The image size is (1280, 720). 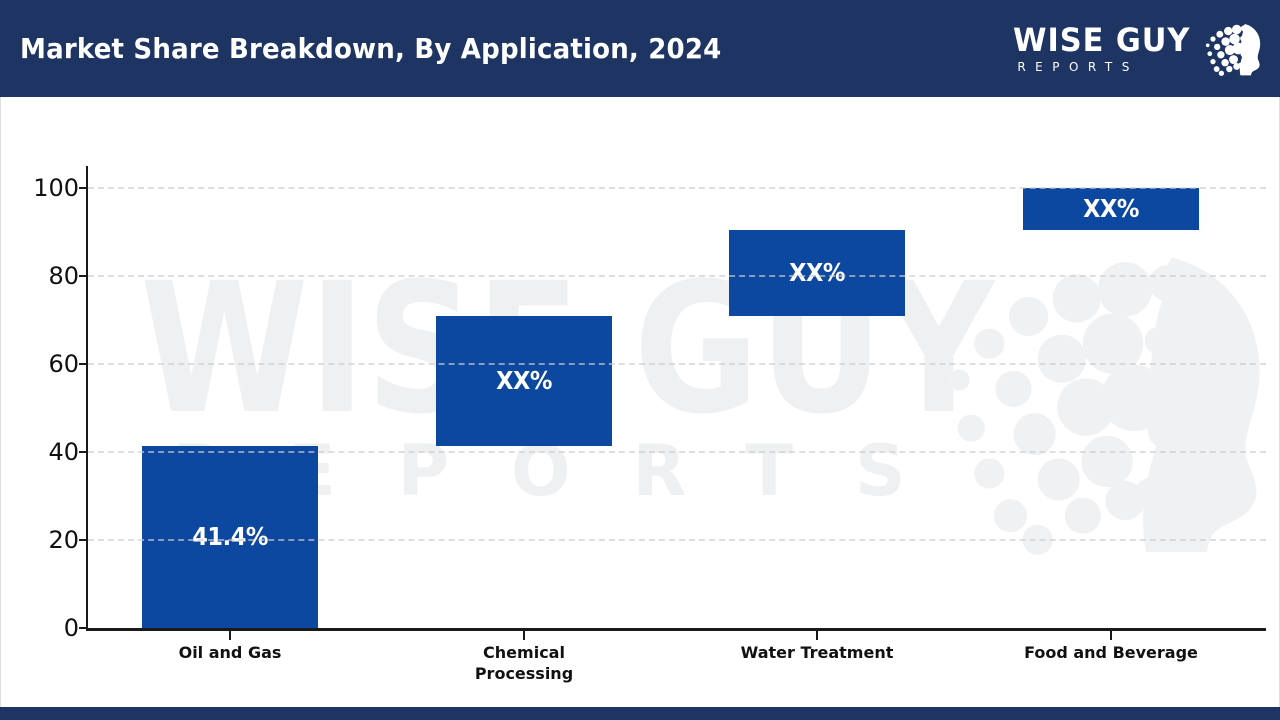 What do you see at coordinates (230, 652) in the screenshot?
I see `x-axis-category-label: Oil and Gas` at bounding box center [230, 652].